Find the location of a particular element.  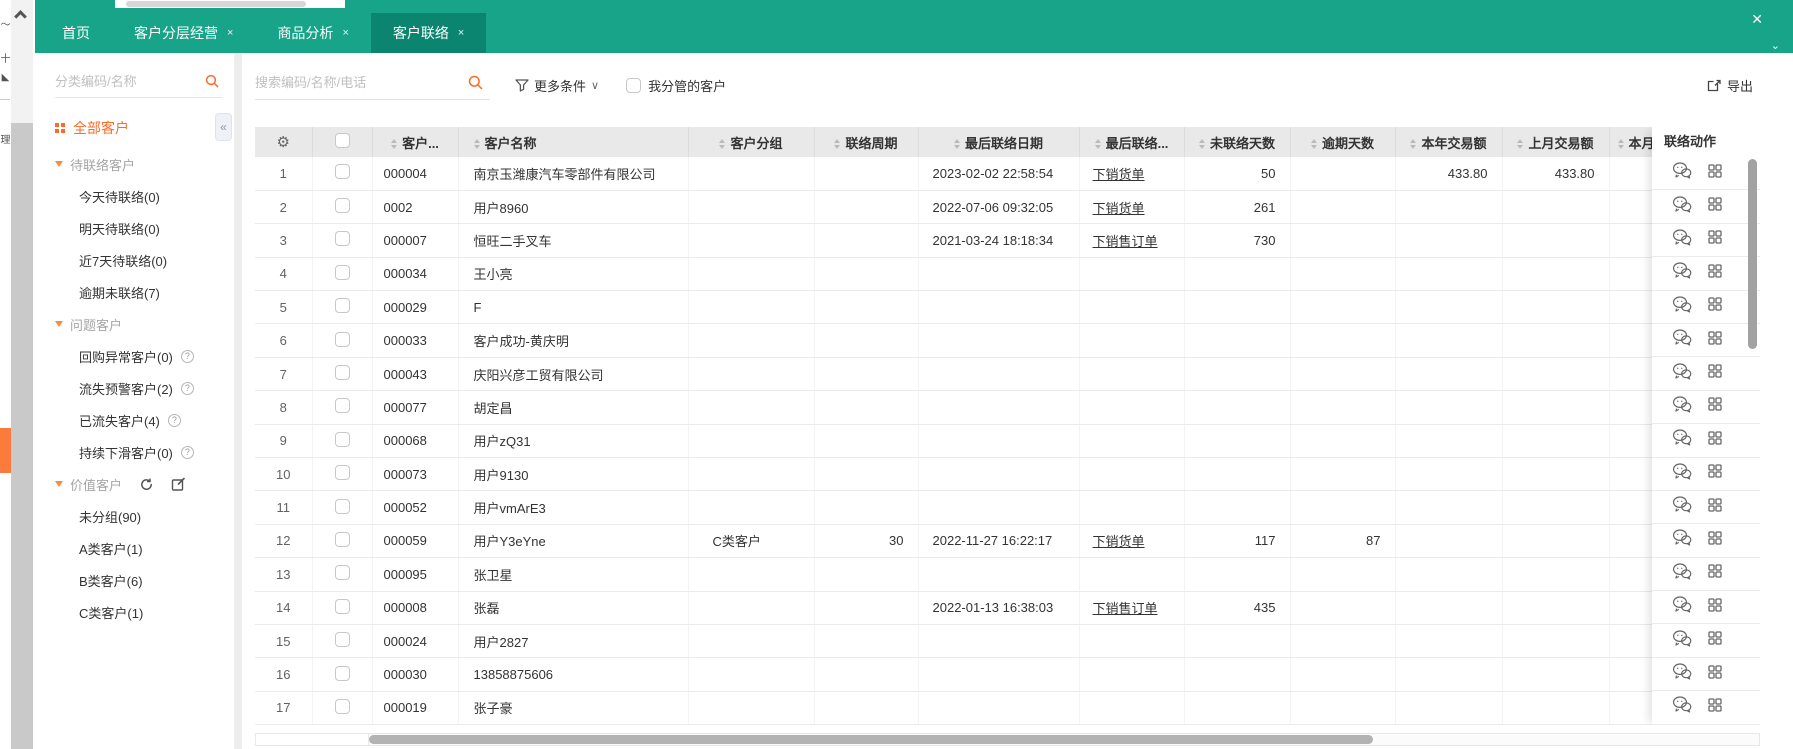

sidebar-item-all-customers: 全部客户 « is located at coordinates (144, 127).